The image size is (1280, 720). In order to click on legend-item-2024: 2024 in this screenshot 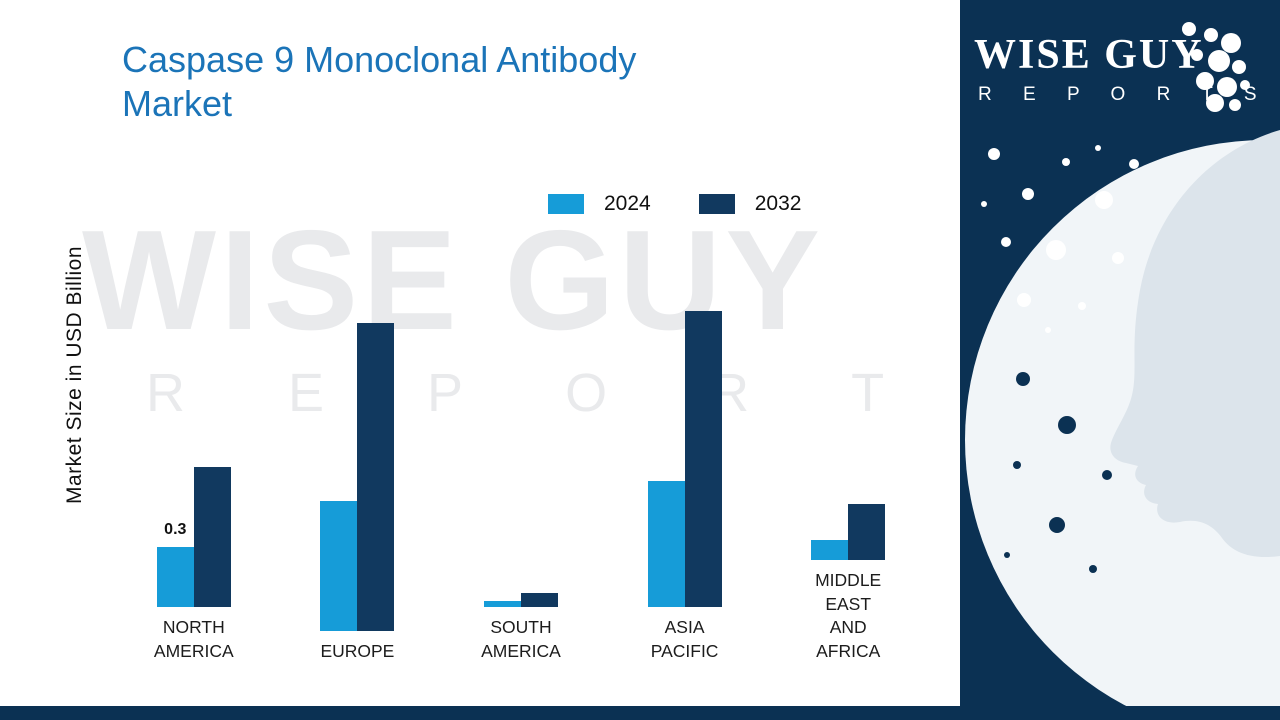, I will do `click(599, 204)`.